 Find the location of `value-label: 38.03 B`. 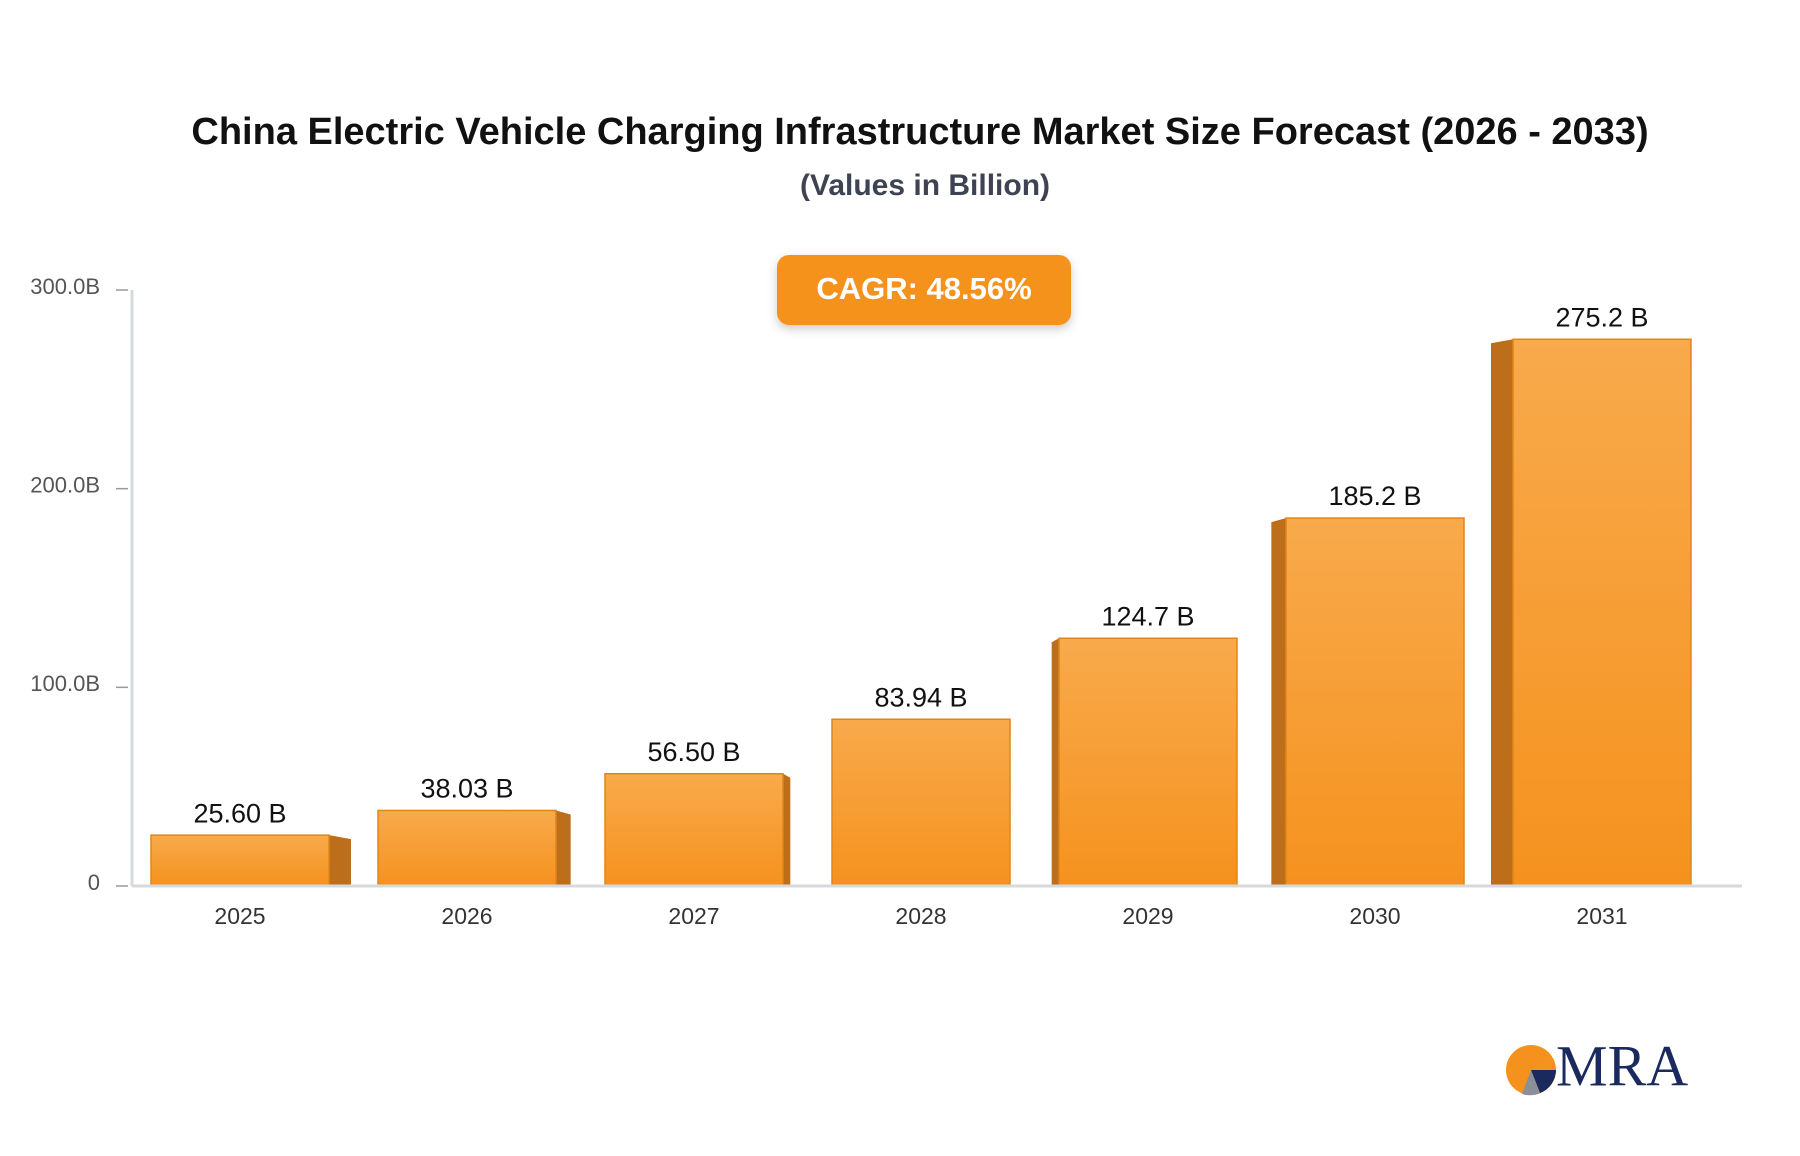

value-label: 38.03 B is located at coordinates (466, 789).